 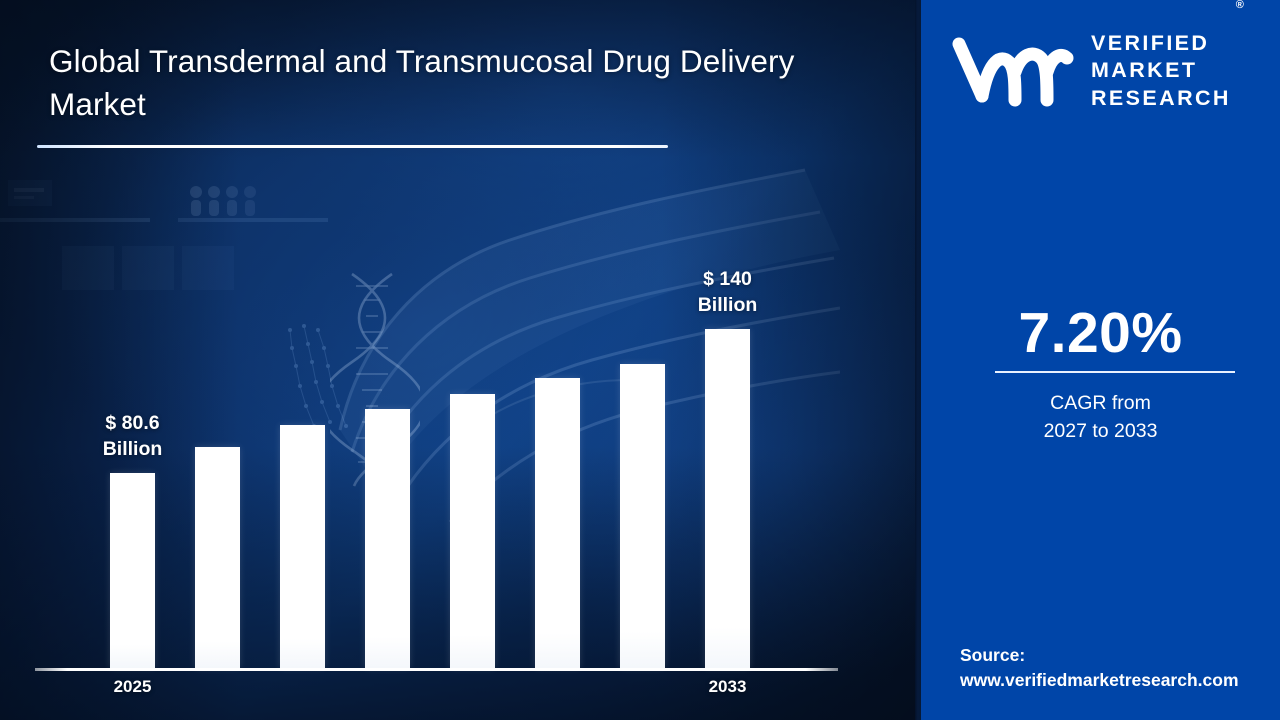 What do you see at coordinates (727, 292) in the screenshot?
I see `bar-value-label-2033: $ 140 Billion` at bounding box center [727, 292].